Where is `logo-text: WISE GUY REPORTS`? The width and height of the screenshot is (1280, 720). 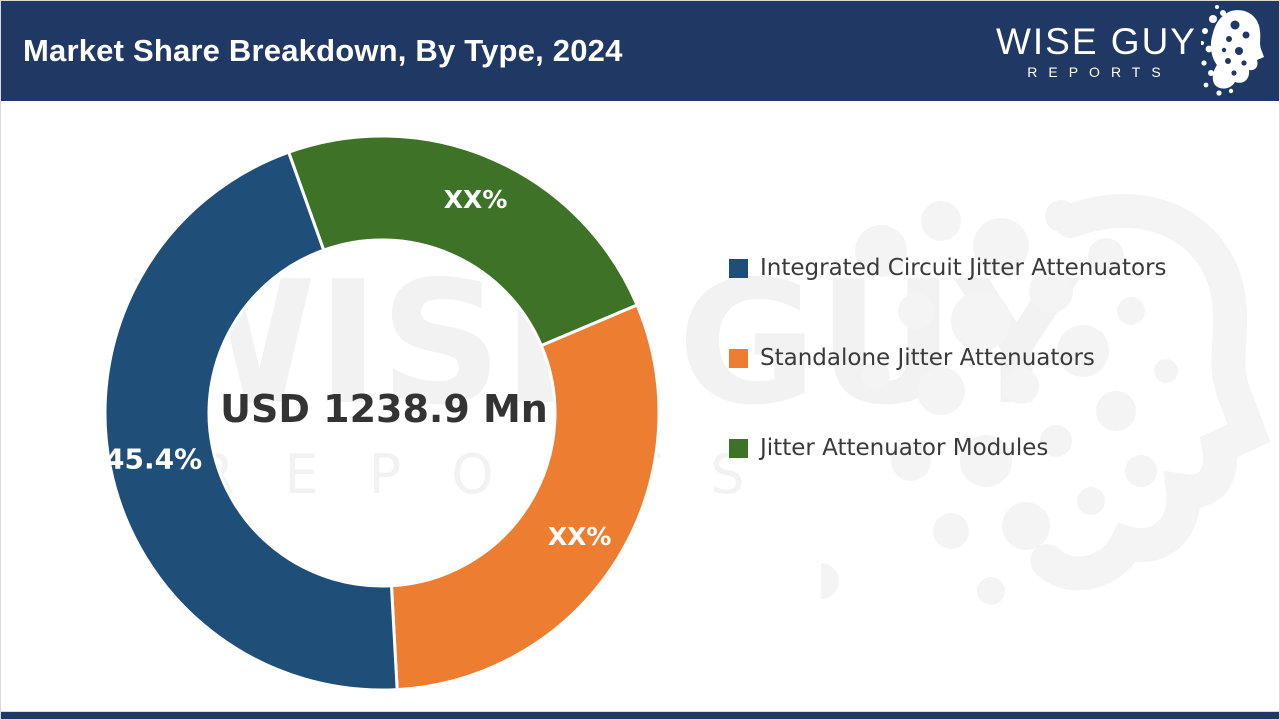
logo-text: WISE GUY REPORTS is located at coordinates (1096, 51).